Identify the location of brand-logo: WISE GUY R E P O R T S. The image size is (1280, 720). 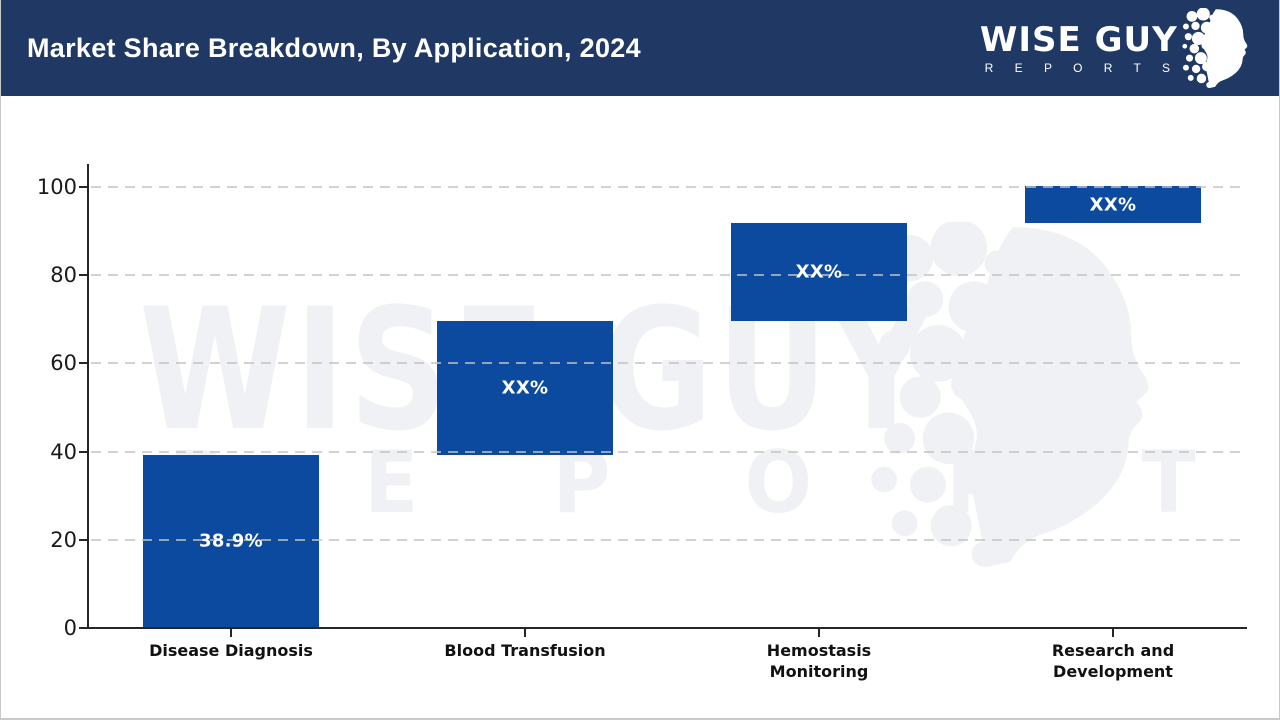
(1116, 48).